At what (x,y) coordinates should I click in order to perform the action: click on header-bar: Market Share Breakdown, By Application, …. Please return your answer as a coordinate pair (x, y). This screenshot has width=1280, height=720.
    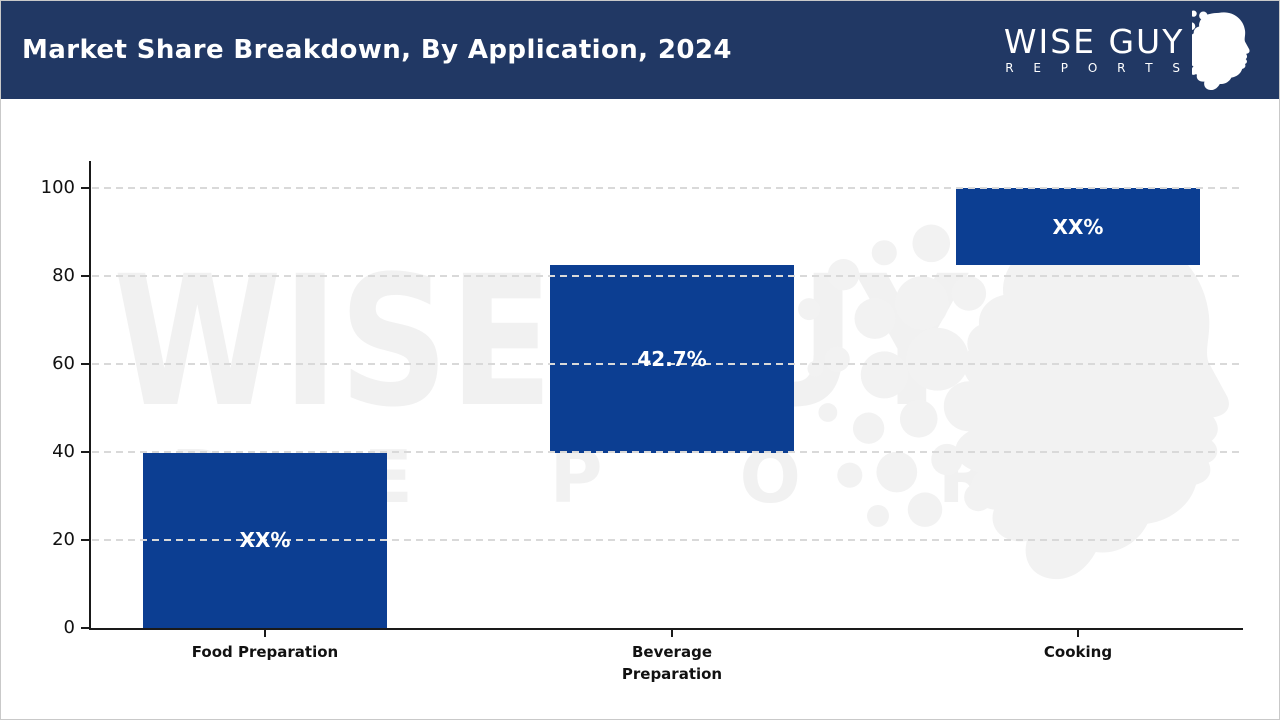
    Looking at the image, I should click on (640, 50).